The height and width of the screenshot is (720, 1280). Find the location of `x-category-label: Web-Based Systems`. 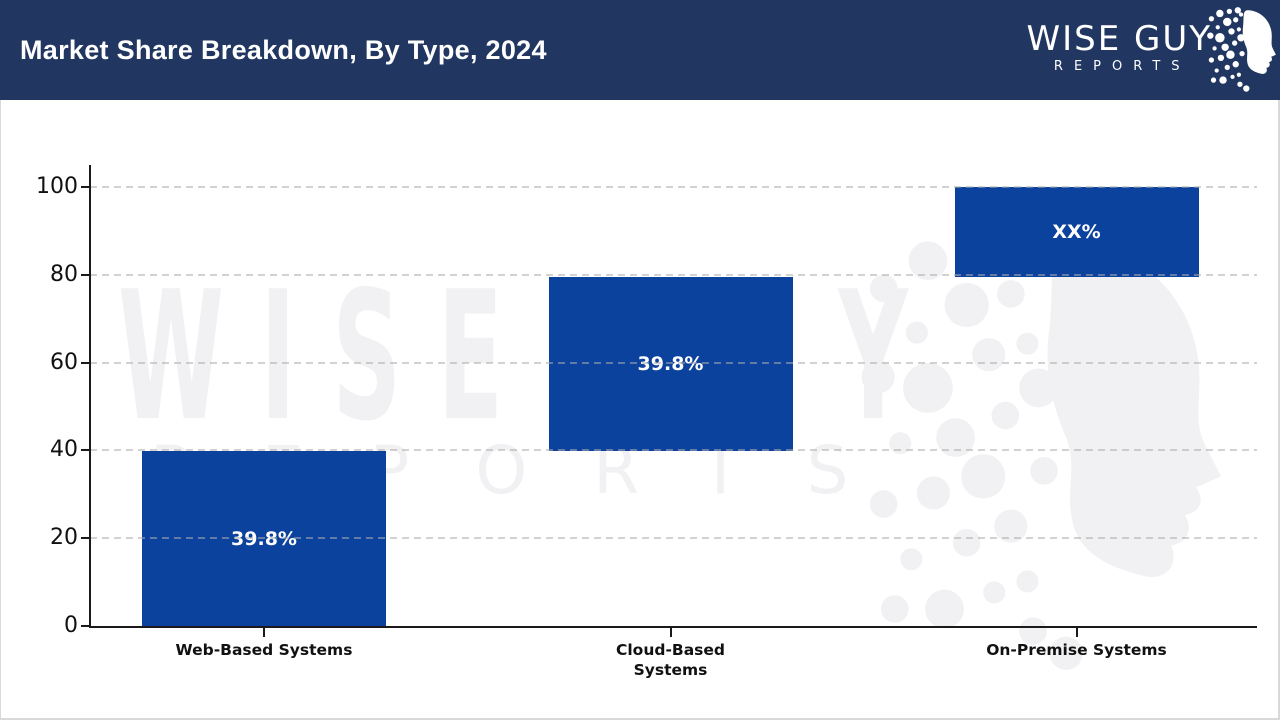

x-category-label: Web-Based Systems is located at coordinates (264, 650).